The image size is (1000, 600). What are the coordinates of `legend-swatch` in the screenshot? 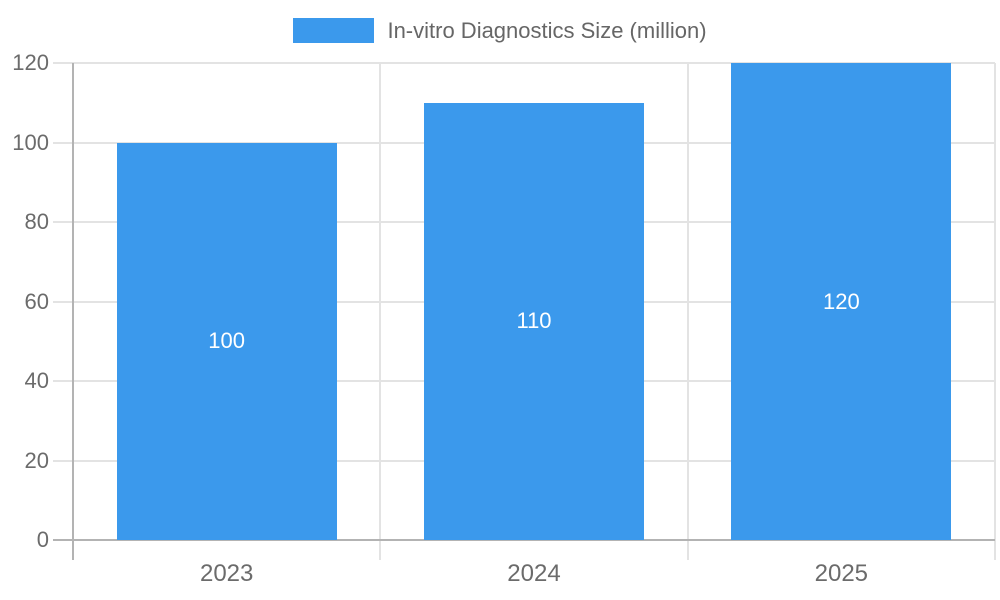 It's located at (334, 30).